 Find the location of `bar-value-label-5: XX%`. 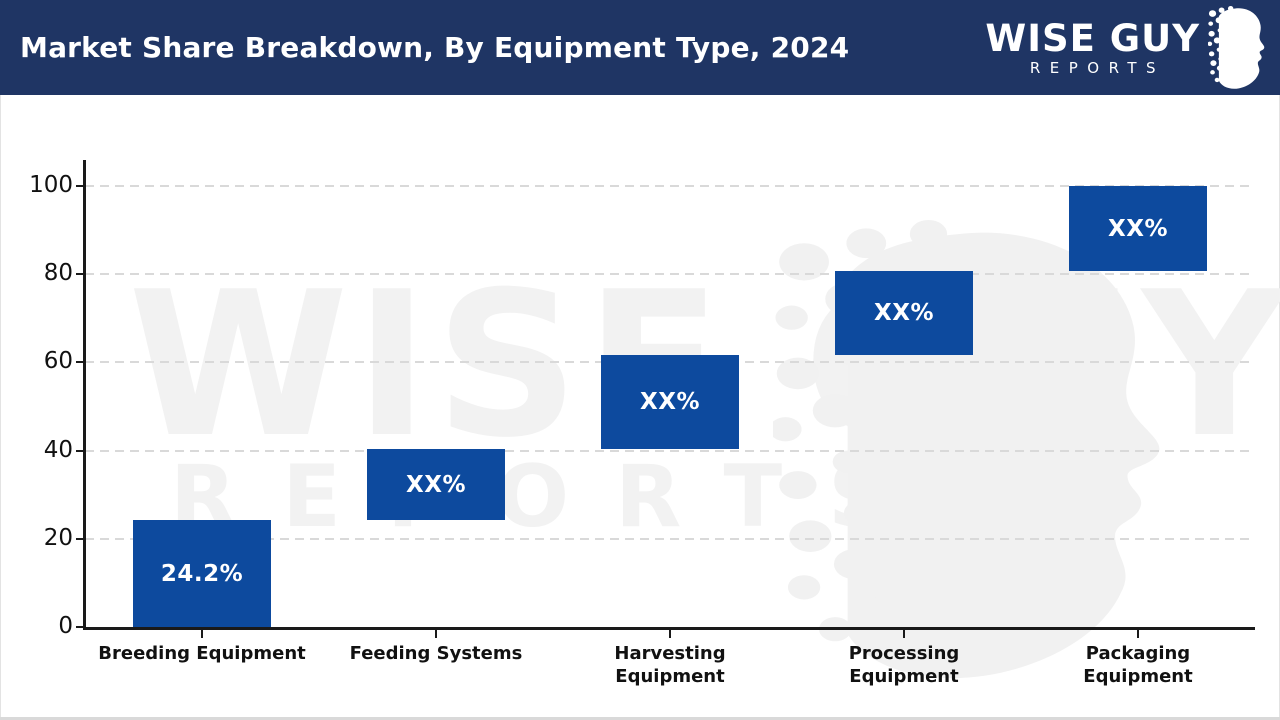

bar-value-label-5: XX% is located at coordinates (1137, 228).